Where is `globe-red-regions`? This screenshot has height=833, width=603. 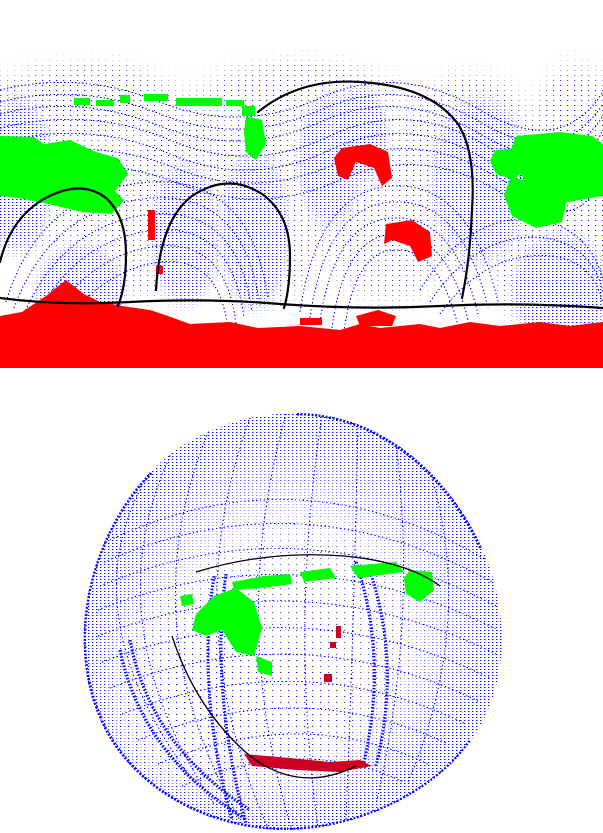
globe-red-regions is located at coordinates (308, 699).